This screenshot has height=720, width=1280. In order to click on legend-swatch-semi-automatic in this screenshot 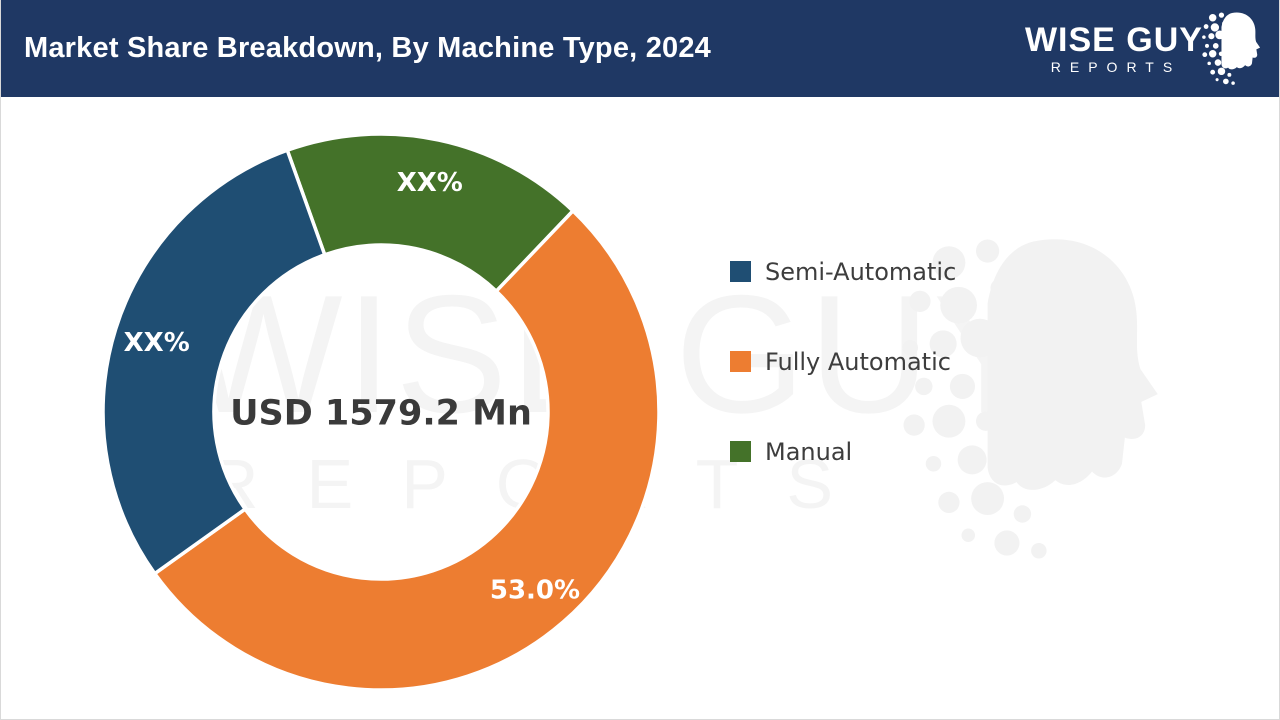, I will do `click(740, 271)`.